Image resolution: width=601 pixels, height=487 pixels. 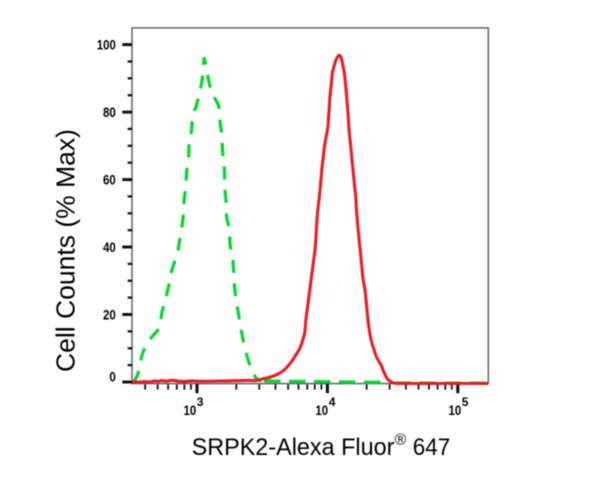 I want to click on svg-text: 80, so click(x=109, y=112).